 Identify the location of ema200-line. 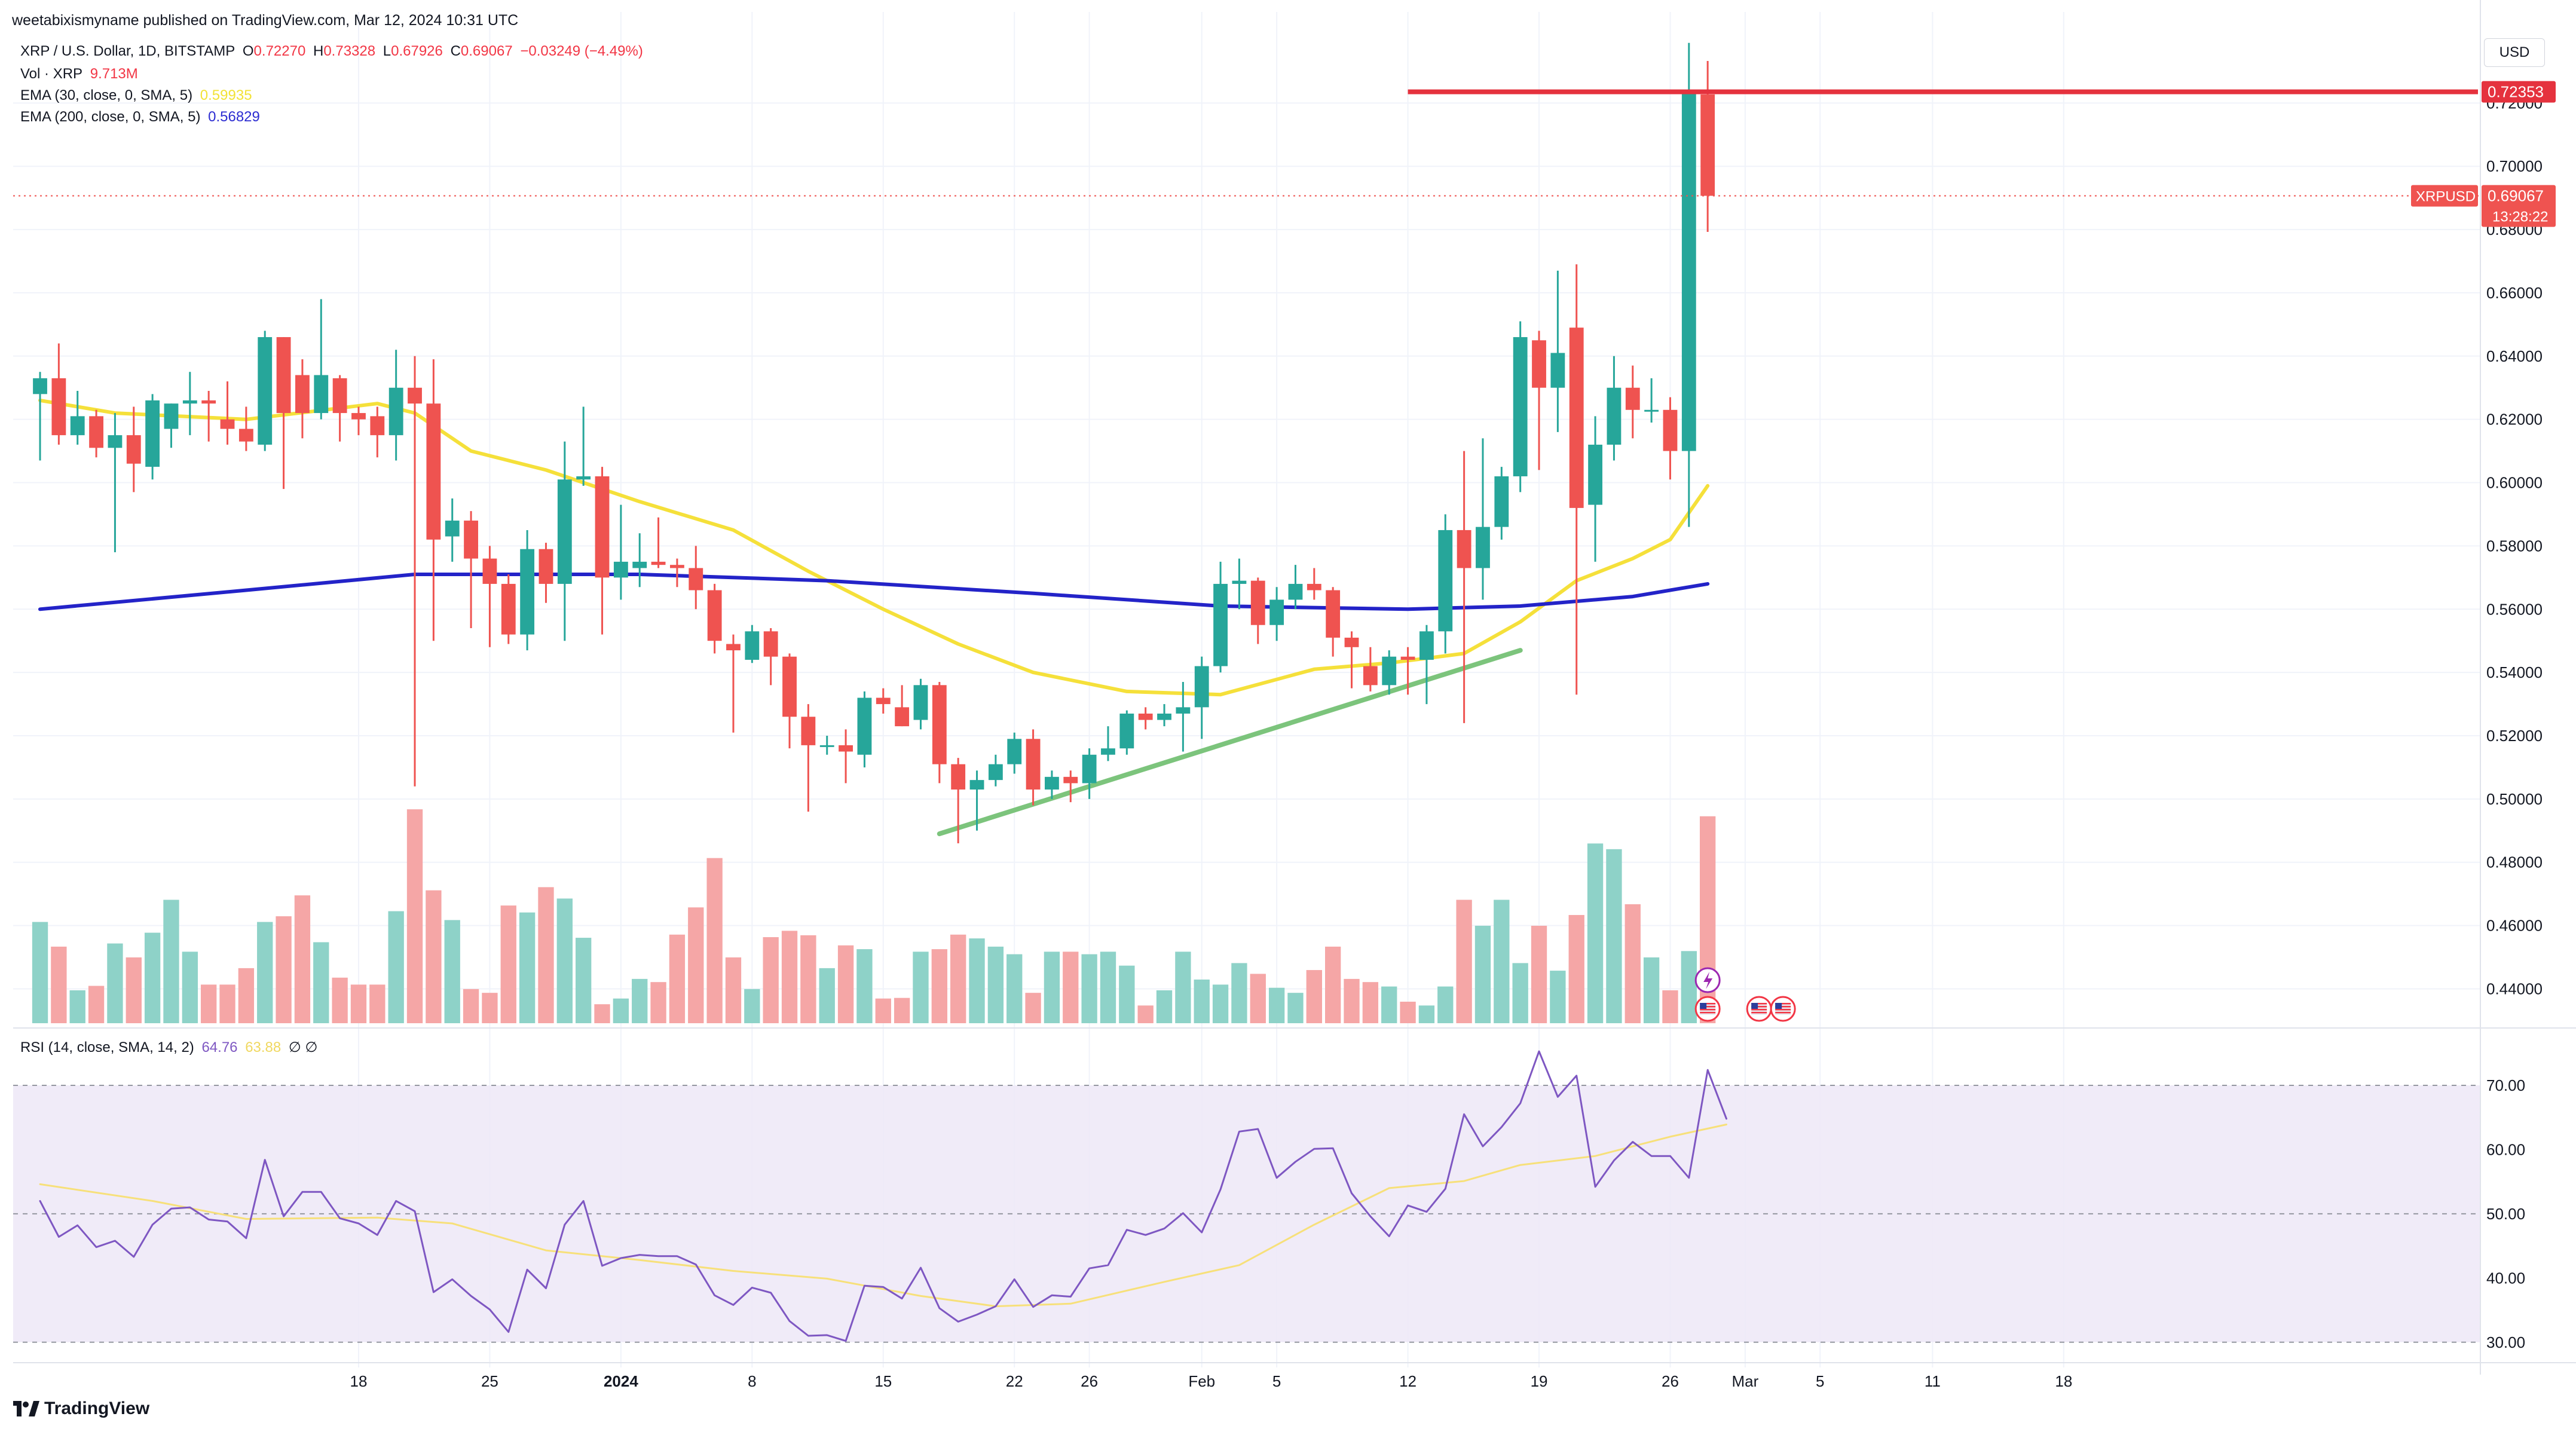
(874, 592).